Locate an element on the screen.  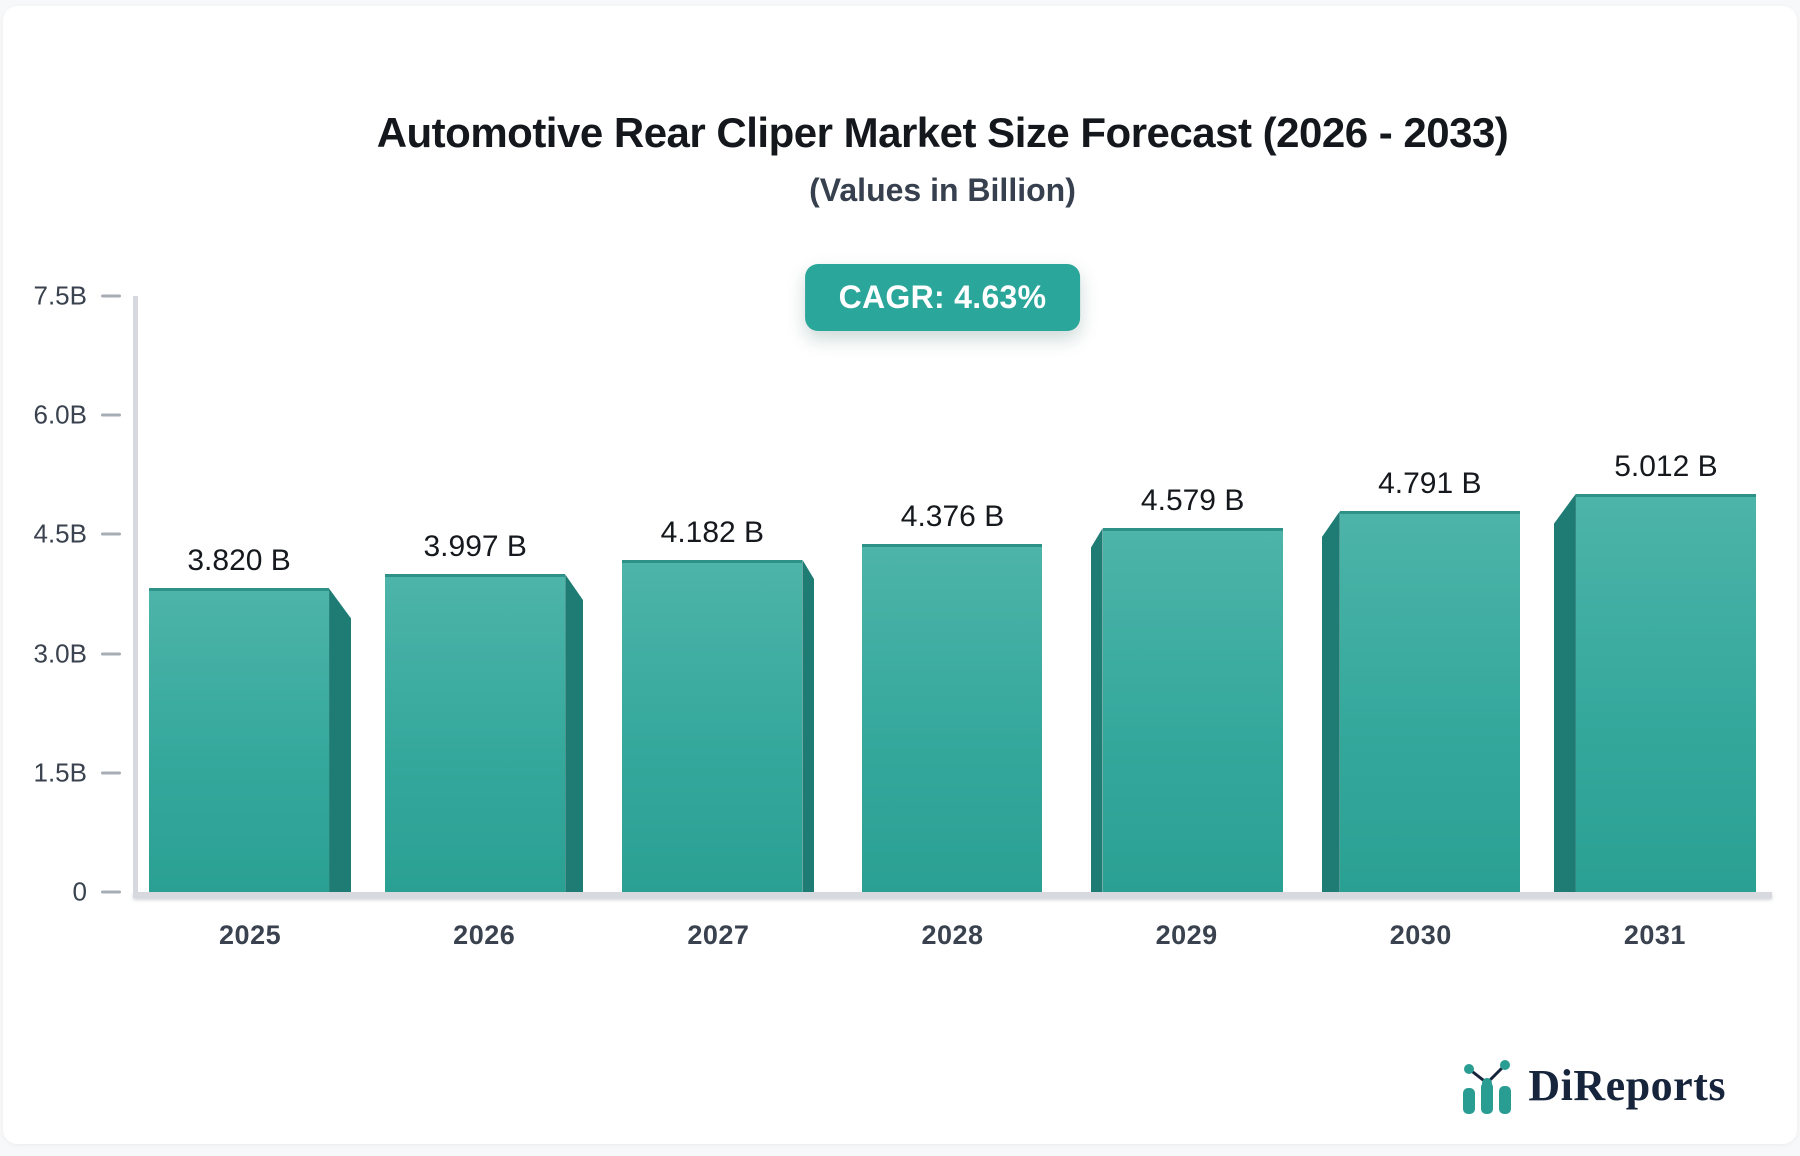
brand-logo: DiReports is located at coordinates (1593, 1085).